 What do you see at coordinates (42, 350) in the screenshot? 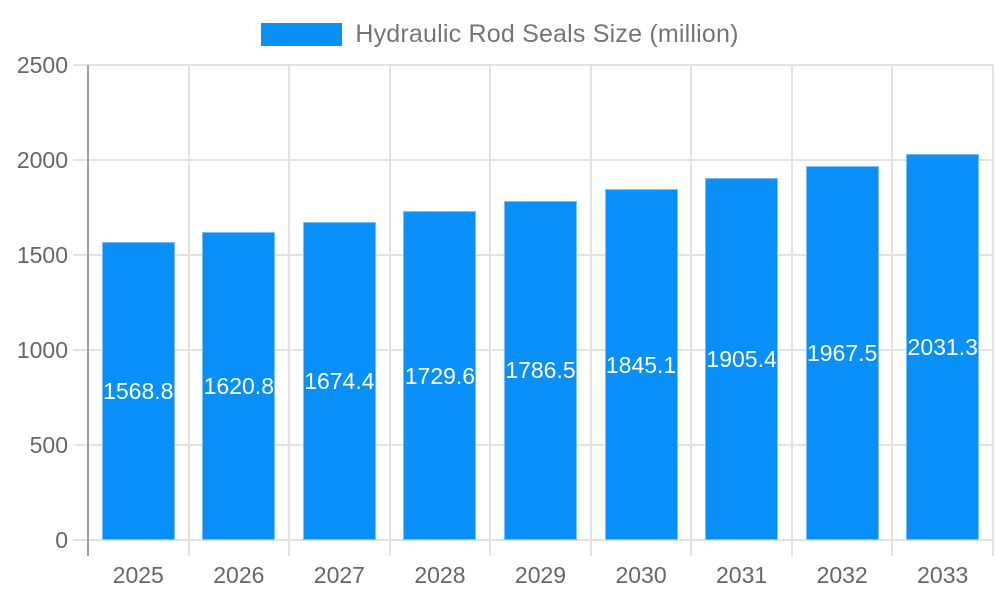
I see `y-axis-tick-label: 1000` at bounding box center [42, 350].